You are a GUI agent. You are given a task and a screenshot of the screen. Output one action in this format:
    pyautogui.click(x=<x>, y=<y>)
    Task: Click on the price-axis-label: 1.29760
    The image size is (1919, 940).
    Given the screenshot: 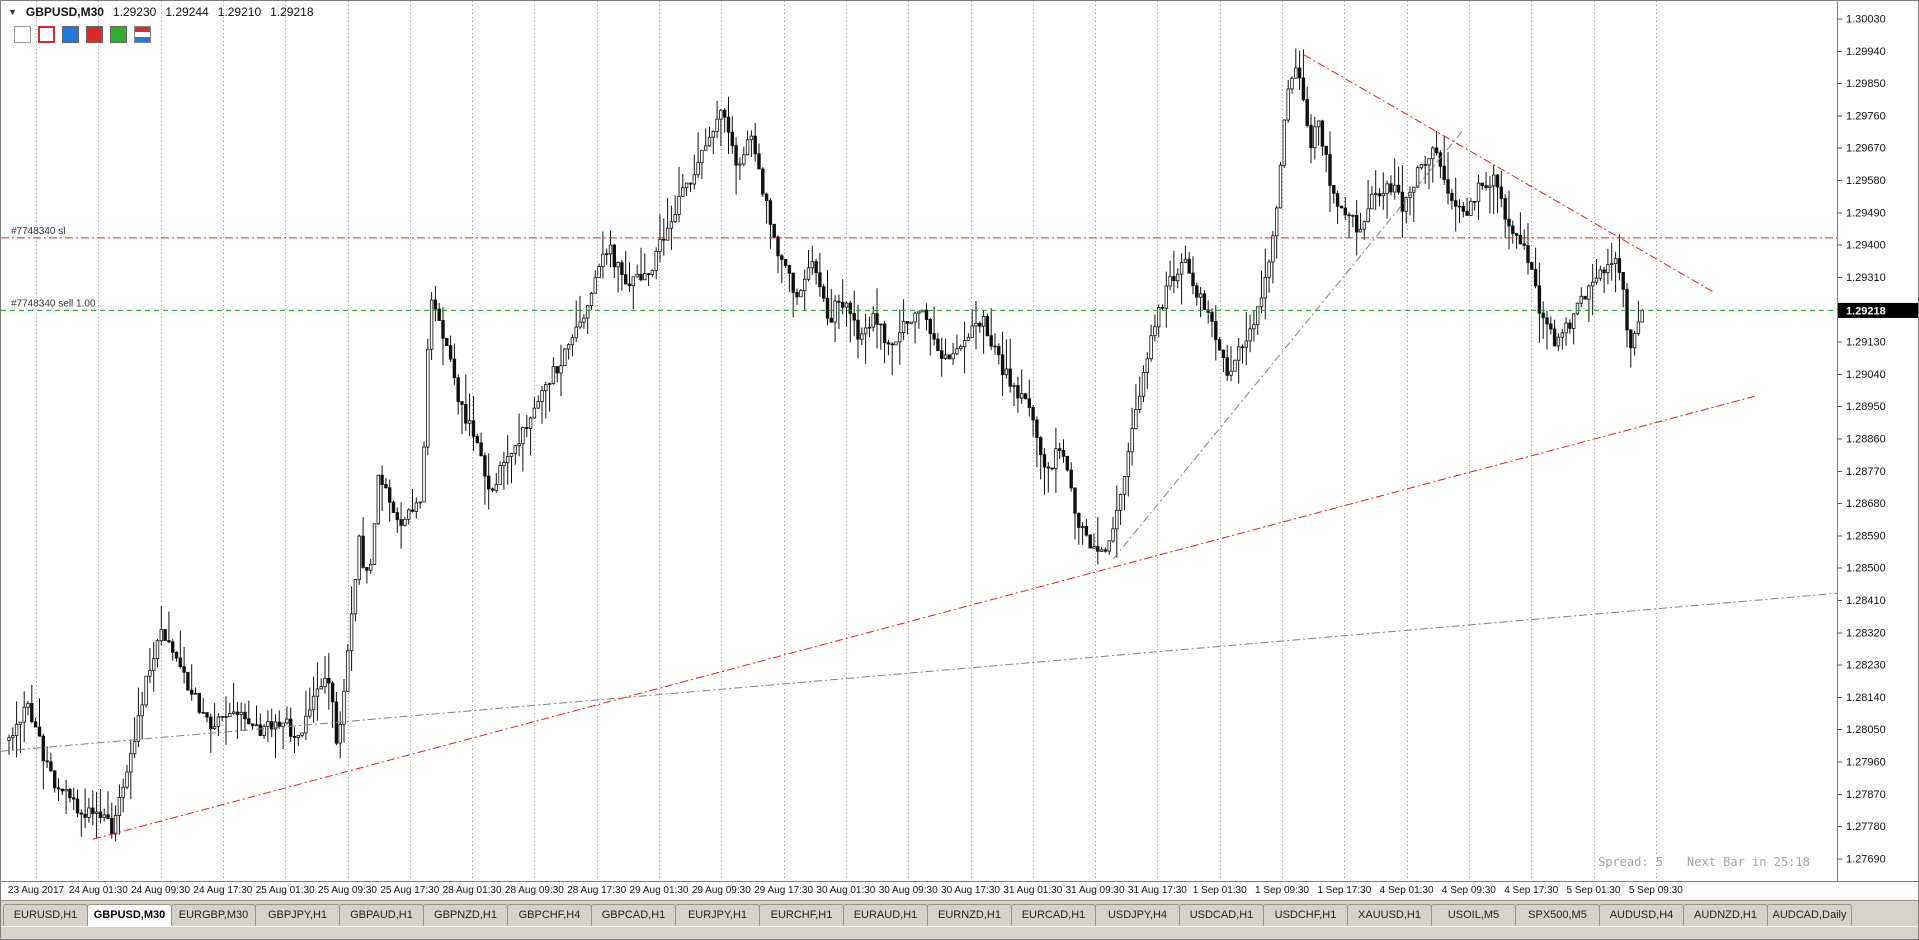 What is the action you would take?
    pyautogui.click(x=1866, y=116)
    